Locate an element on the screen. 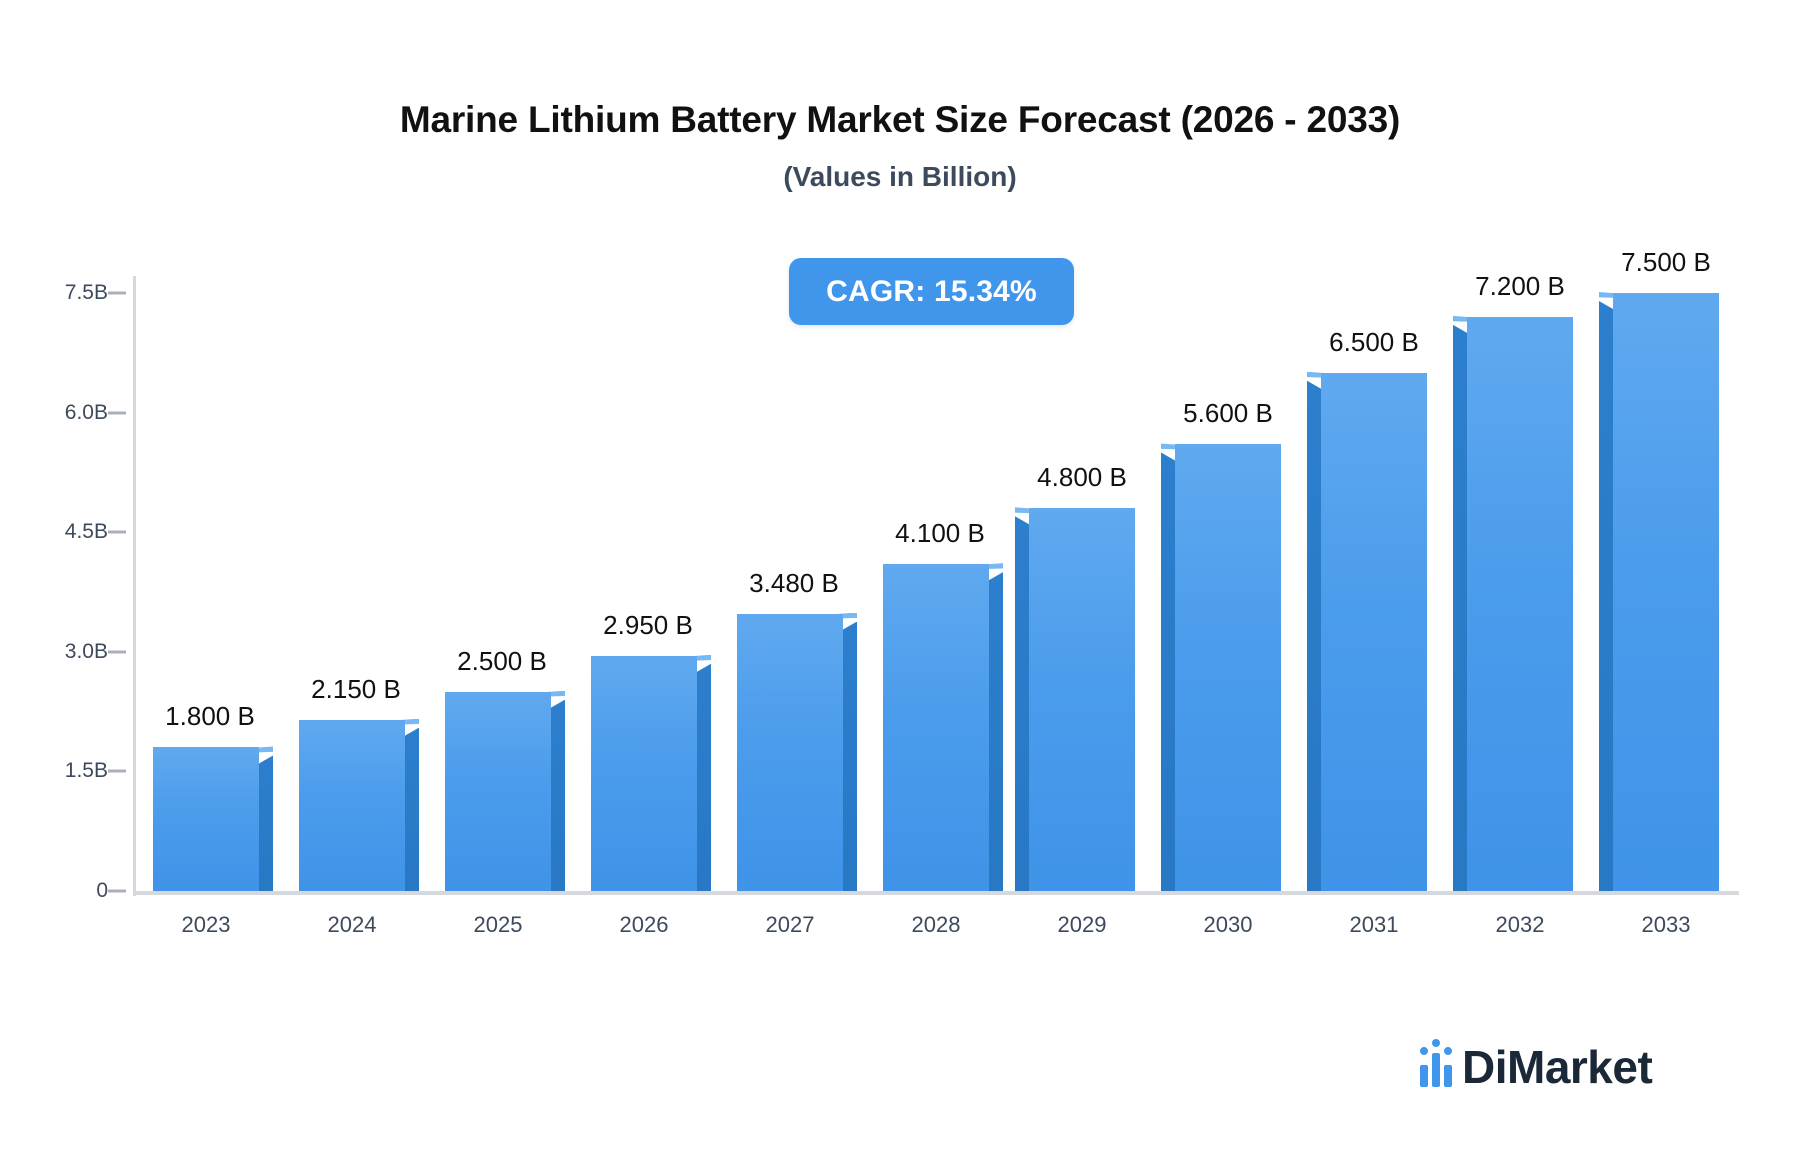 Image resolution: width=1800 pixels, height=1156 pixels. x-axis-tick-label: 2023 is located at coordinates (206, 924).